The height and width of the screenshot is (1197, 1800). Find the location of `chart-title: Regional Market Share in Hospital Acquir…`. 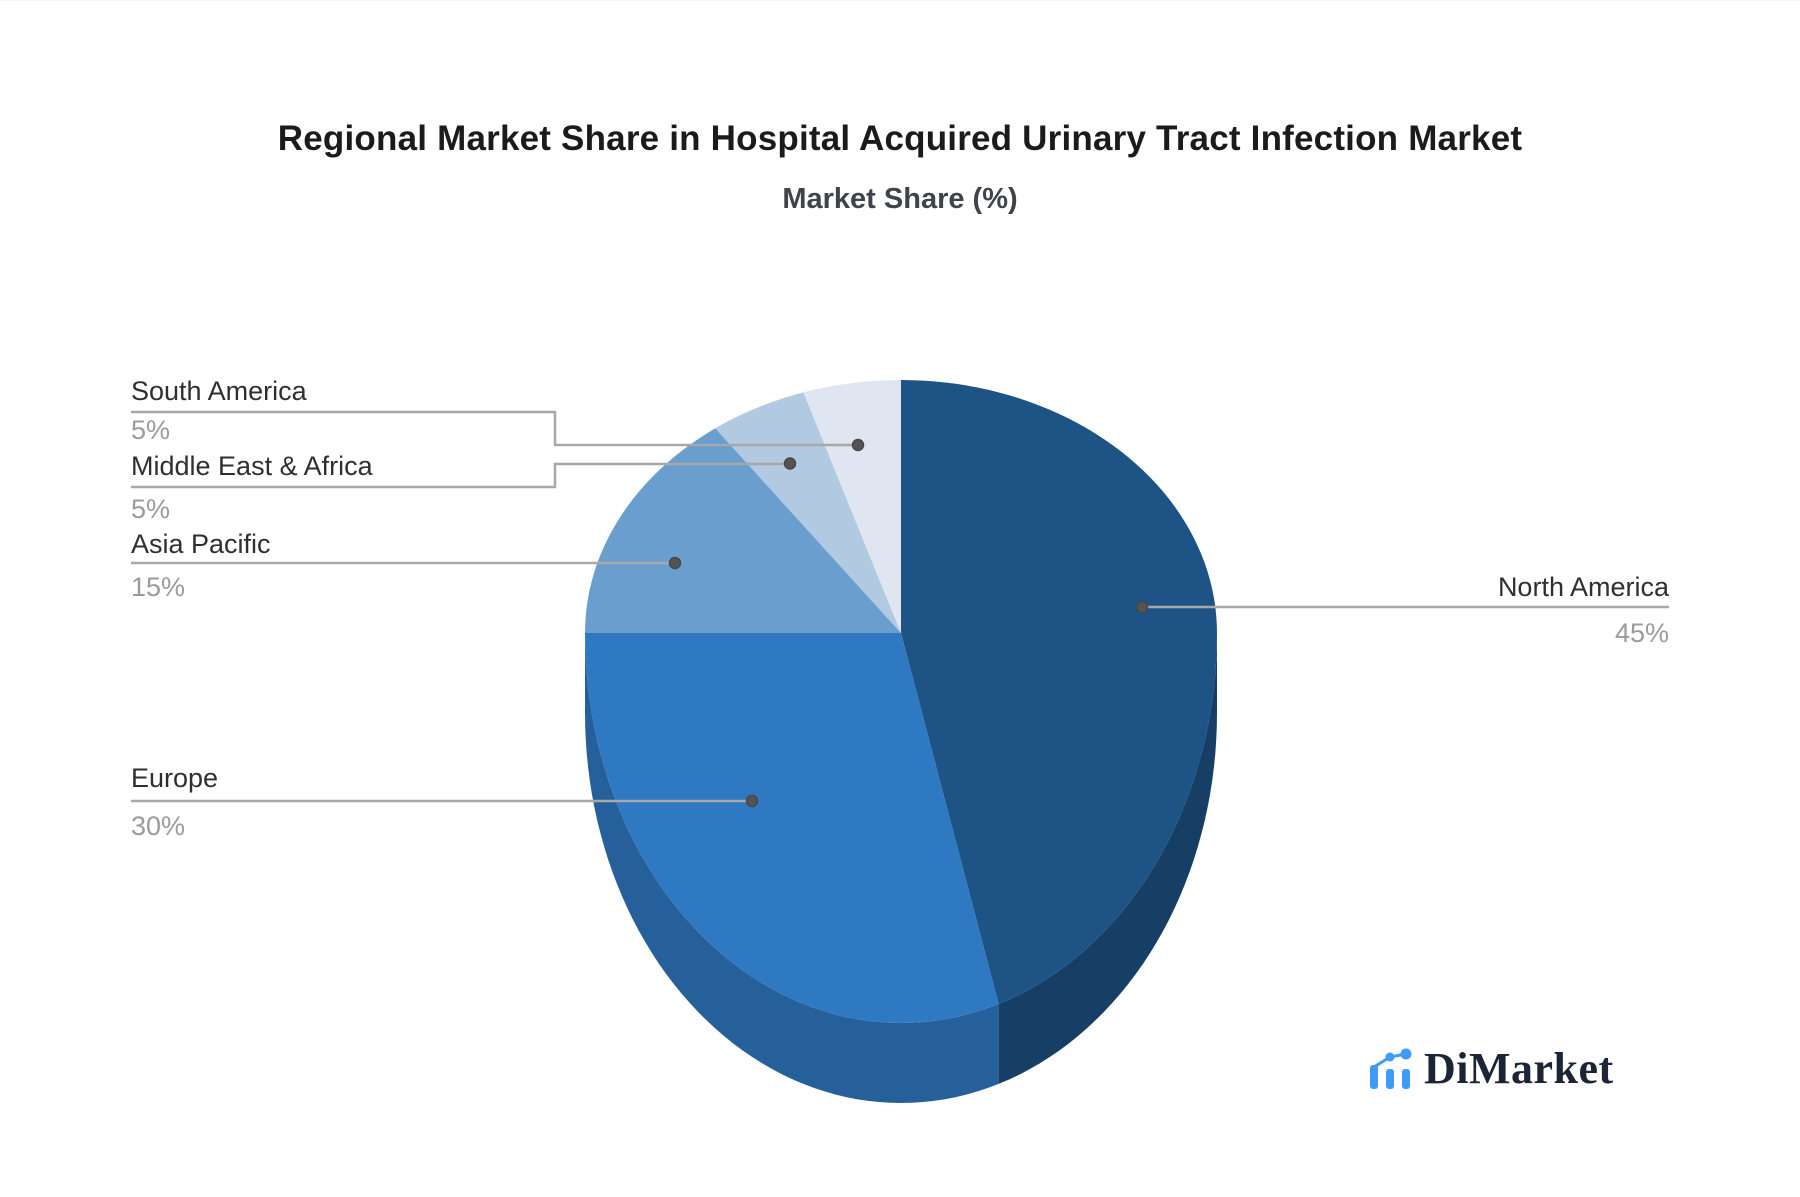

chart-title: Regional Market Share in Hospital Acquir… is located at coordinates (900, 138).